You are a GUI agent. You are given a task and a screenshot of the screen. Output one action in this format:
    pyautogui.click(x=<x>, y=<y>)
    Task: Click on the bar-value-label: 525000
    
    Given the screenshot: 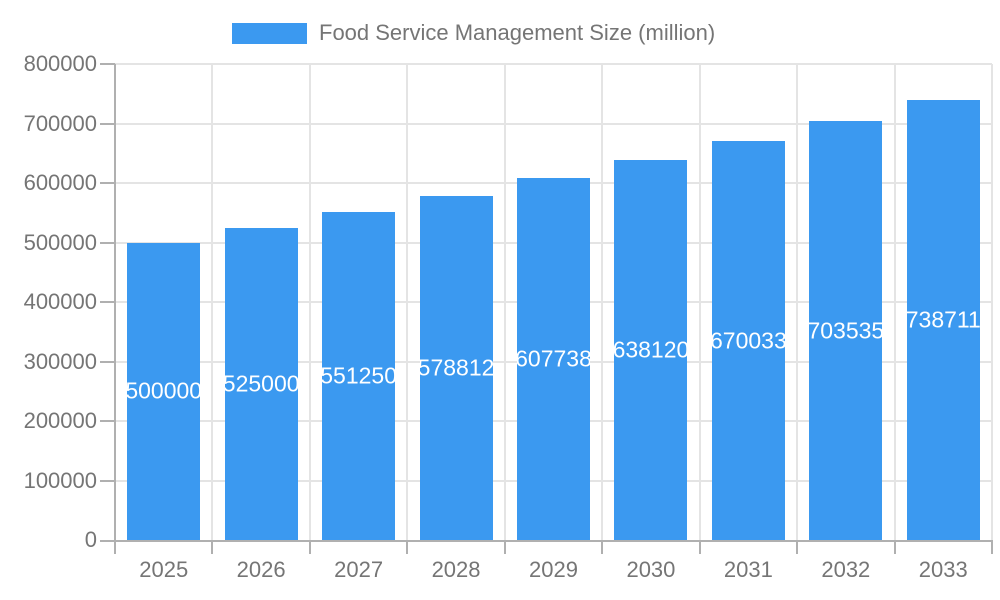 What is the action you would take?
    pyautogui.click(x=261, y=383)
    